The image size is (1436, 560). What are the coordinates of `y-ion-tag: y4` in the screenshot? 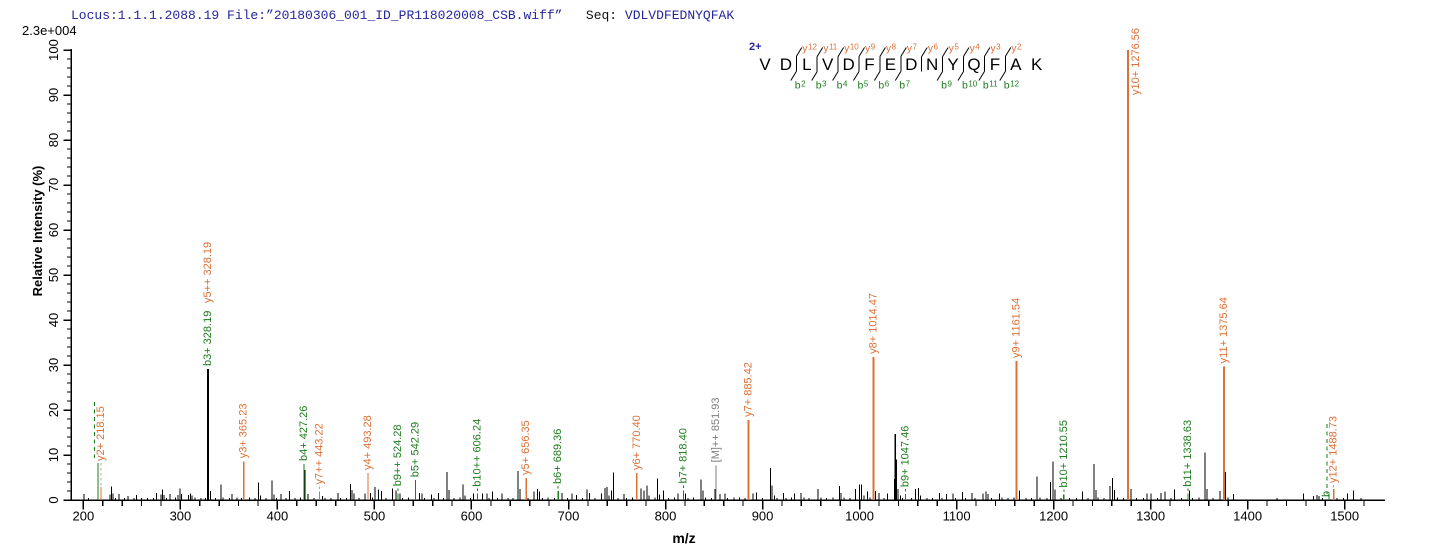 It's located at (975, 49).